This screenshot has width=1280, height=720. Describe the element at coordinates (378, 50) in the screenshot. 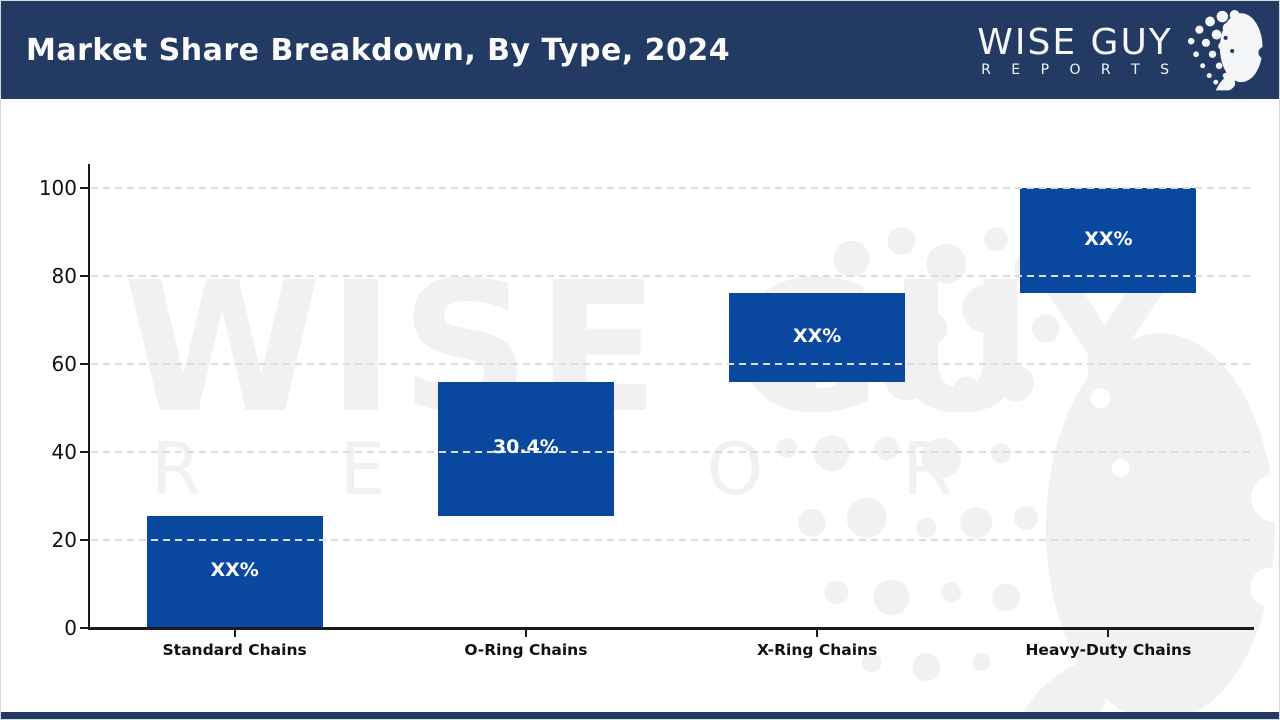

I see `page-title: Market Share Breakdown, By Type, 2024` at that location.